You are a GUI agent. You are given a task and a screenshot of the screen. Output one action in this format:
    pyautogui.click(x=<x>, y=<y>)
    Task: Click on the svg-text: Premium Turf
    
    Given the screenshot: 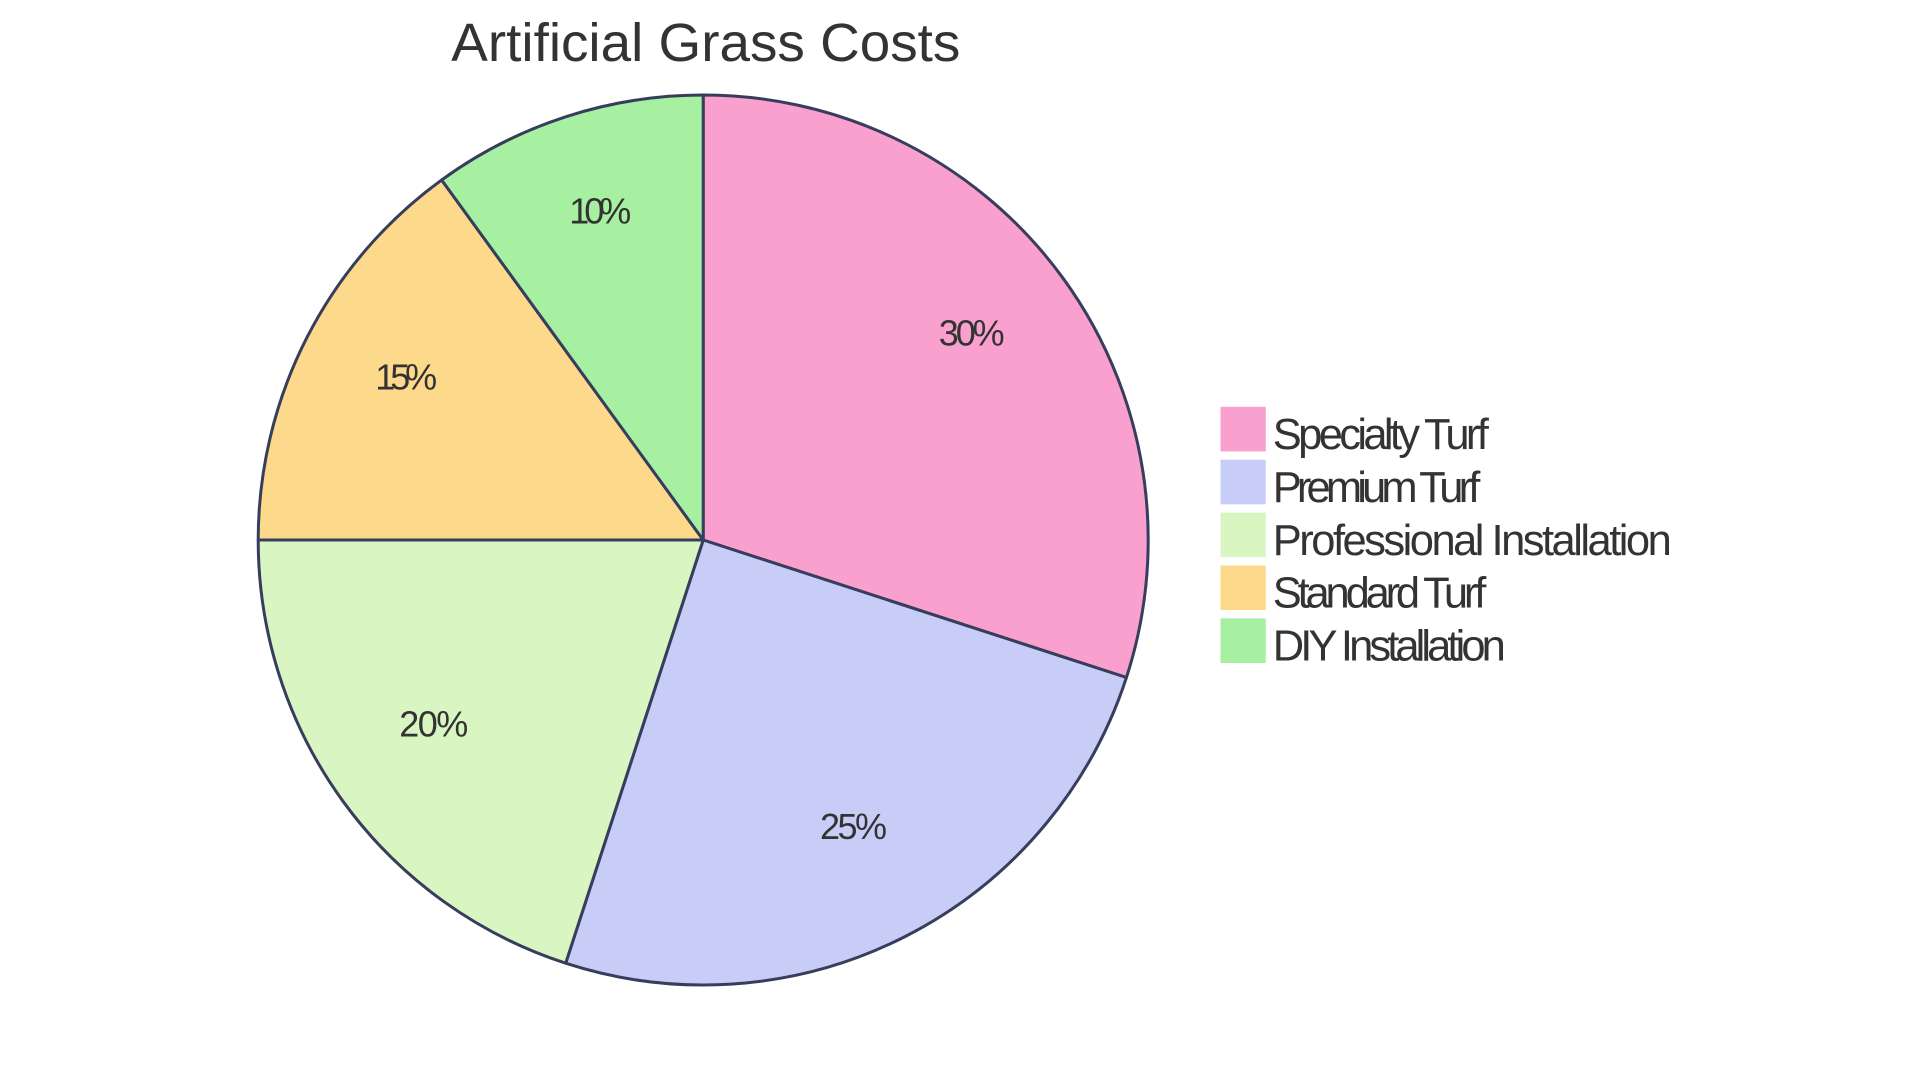 What is the action you would take?
    pyautogui.click(x=1377, y=488)
    